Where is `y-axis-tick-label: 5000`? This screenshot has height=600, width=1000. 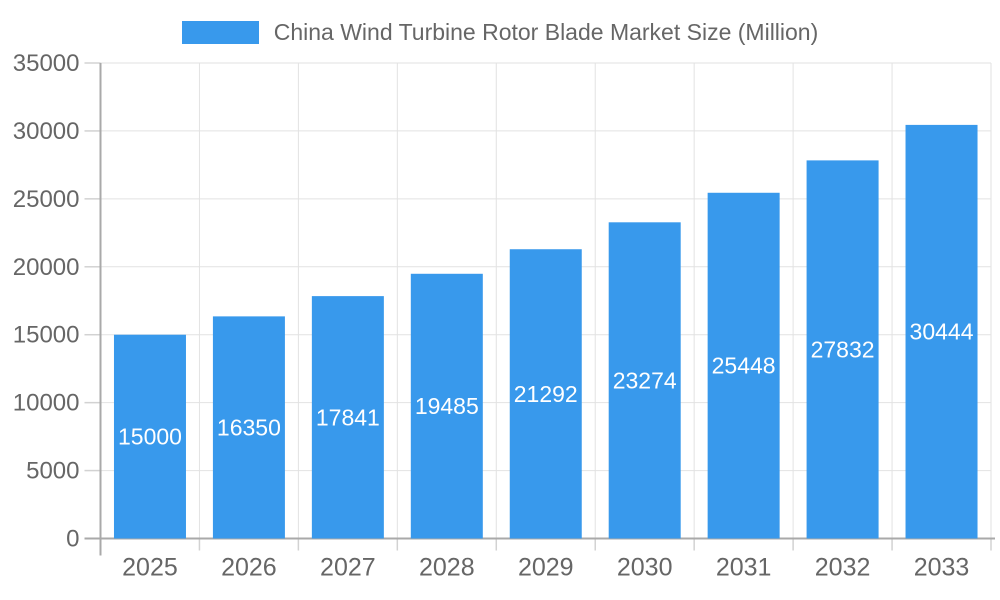
y-axis-tick-label: 5000 is located at coordinates (52, 471).